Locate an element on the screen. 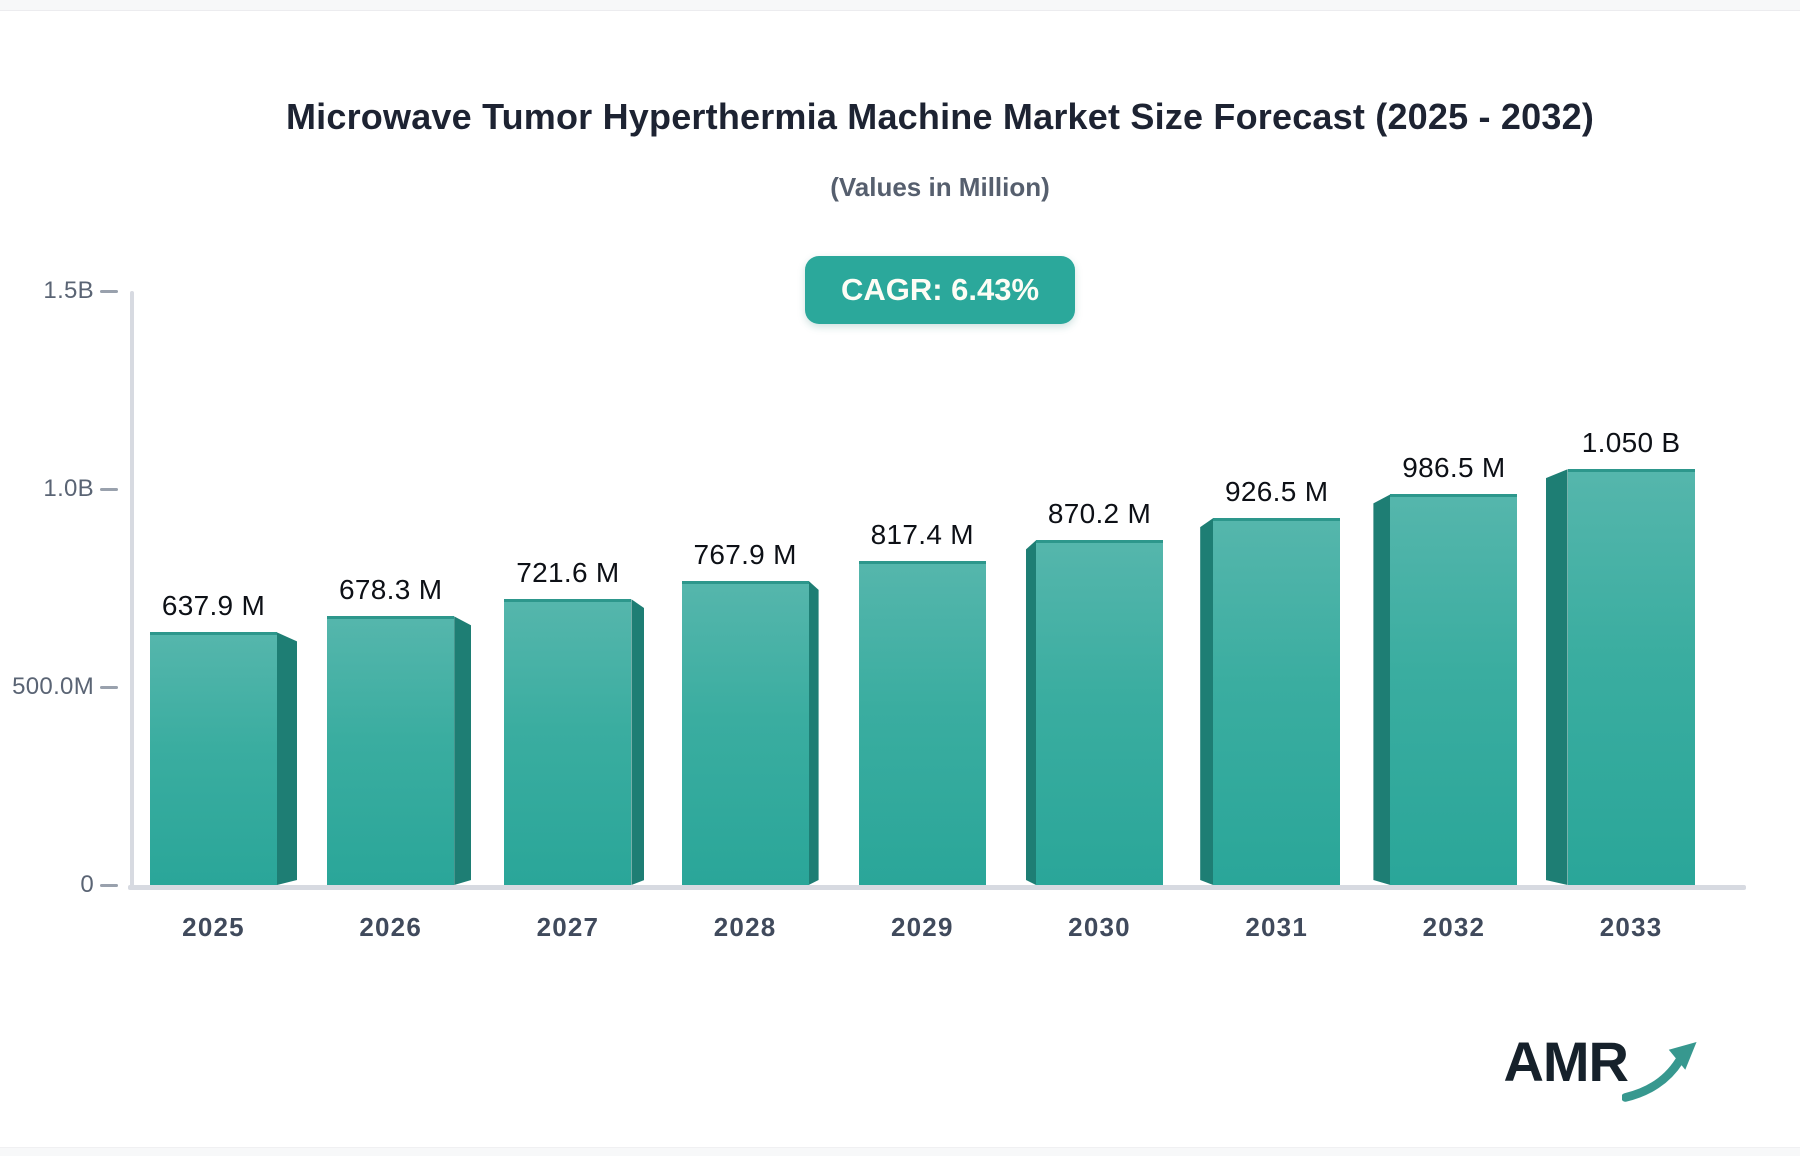  bar-value-label: 637.9 M is located at coordinates (213, 606).